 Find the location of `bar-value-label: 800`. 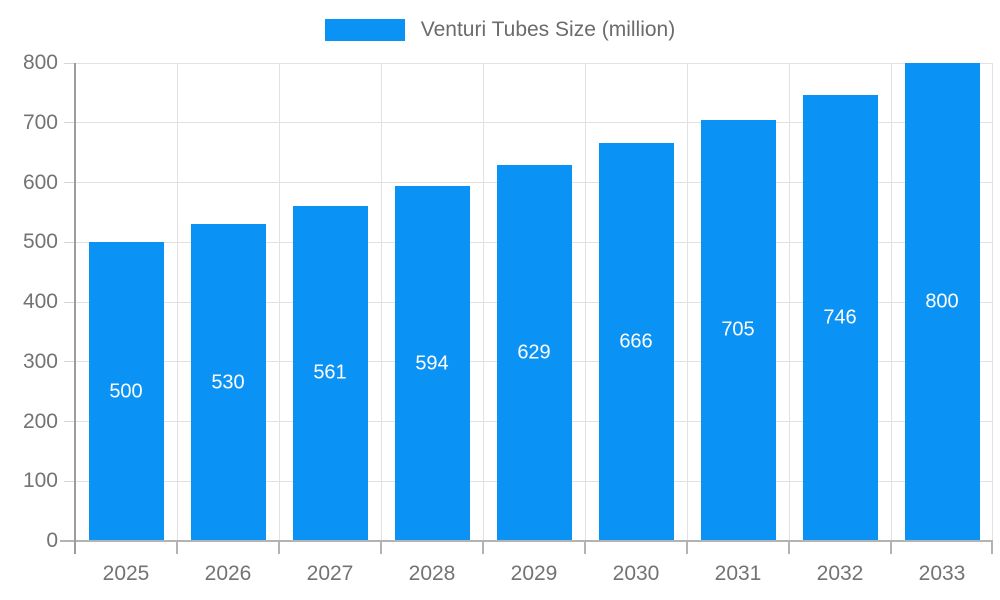

bar-value-label: 800 is located at coordinates (942, 301).